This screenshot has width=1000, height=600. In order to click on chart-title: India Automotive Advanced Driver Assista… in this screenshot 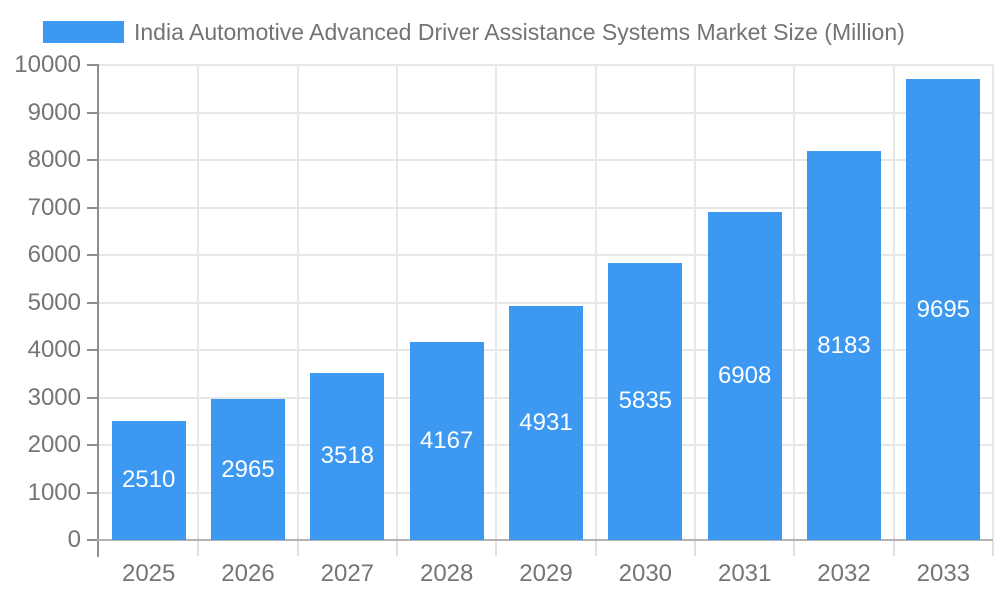, I will do `click(519, 31)`.